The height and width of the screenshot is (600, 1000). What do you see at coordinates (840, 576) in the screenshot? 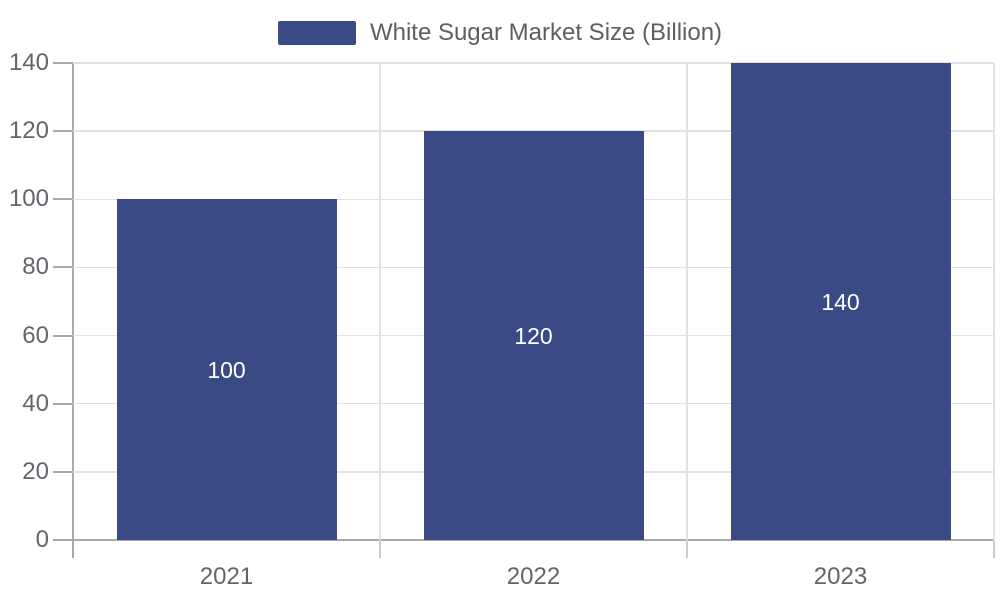
I see `x-axis-tick-label: 2023` at bounding box center [840, 576].